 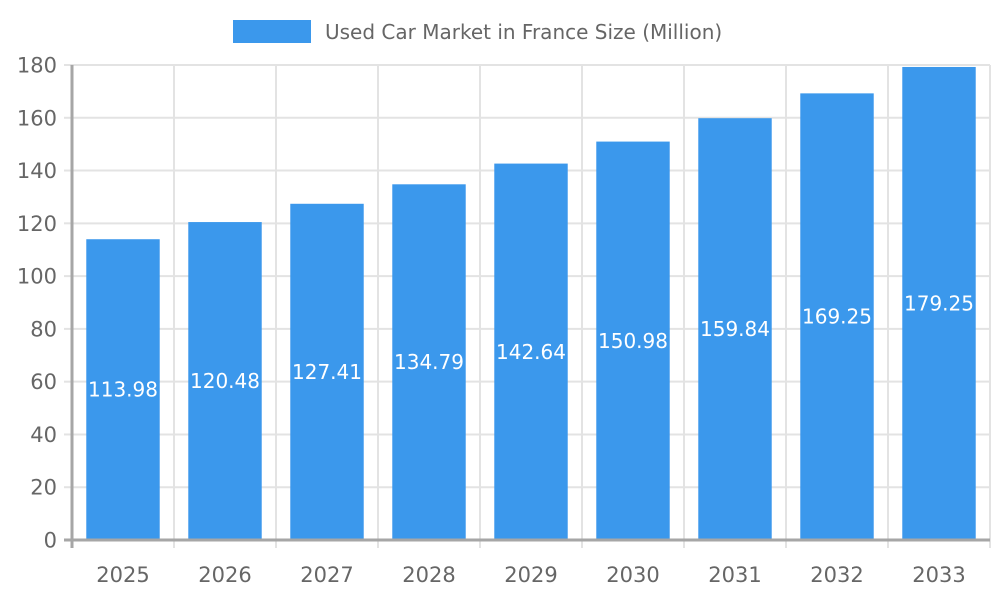 I want to click on bar-2029, so click(x=531, y=352).